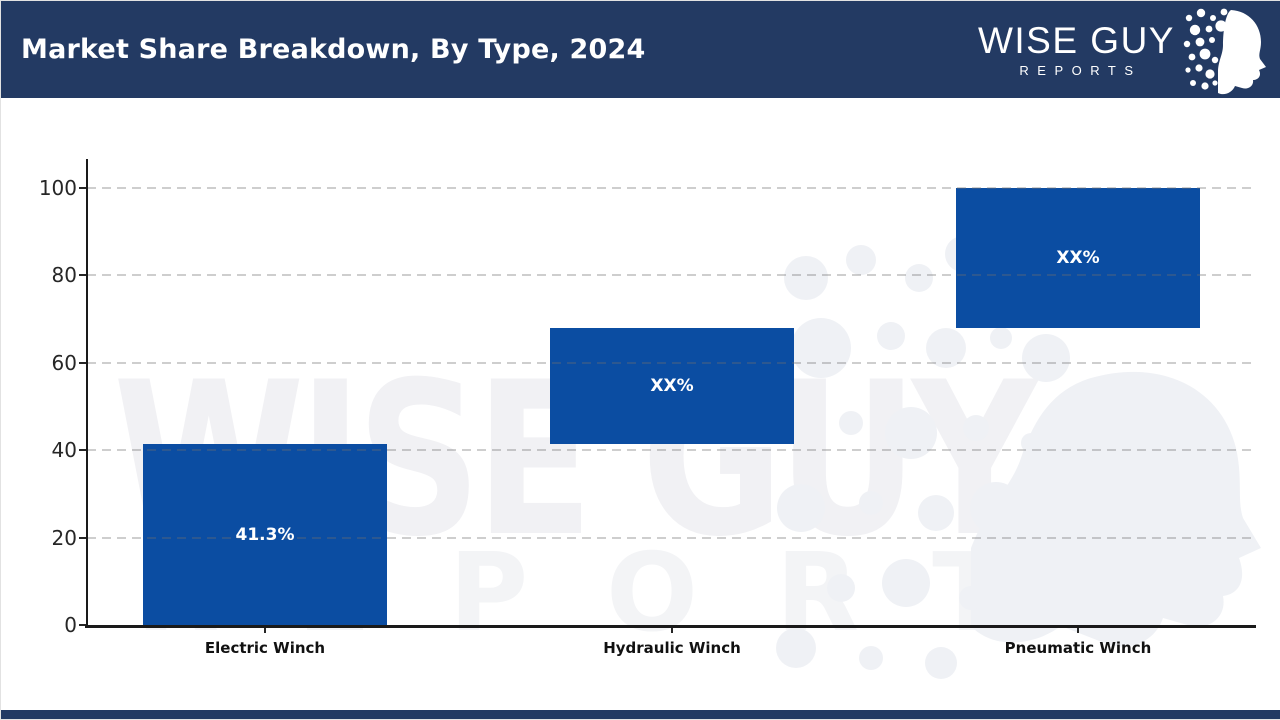  I want to click on bar-hydraulic-winch, so click(672, 386).